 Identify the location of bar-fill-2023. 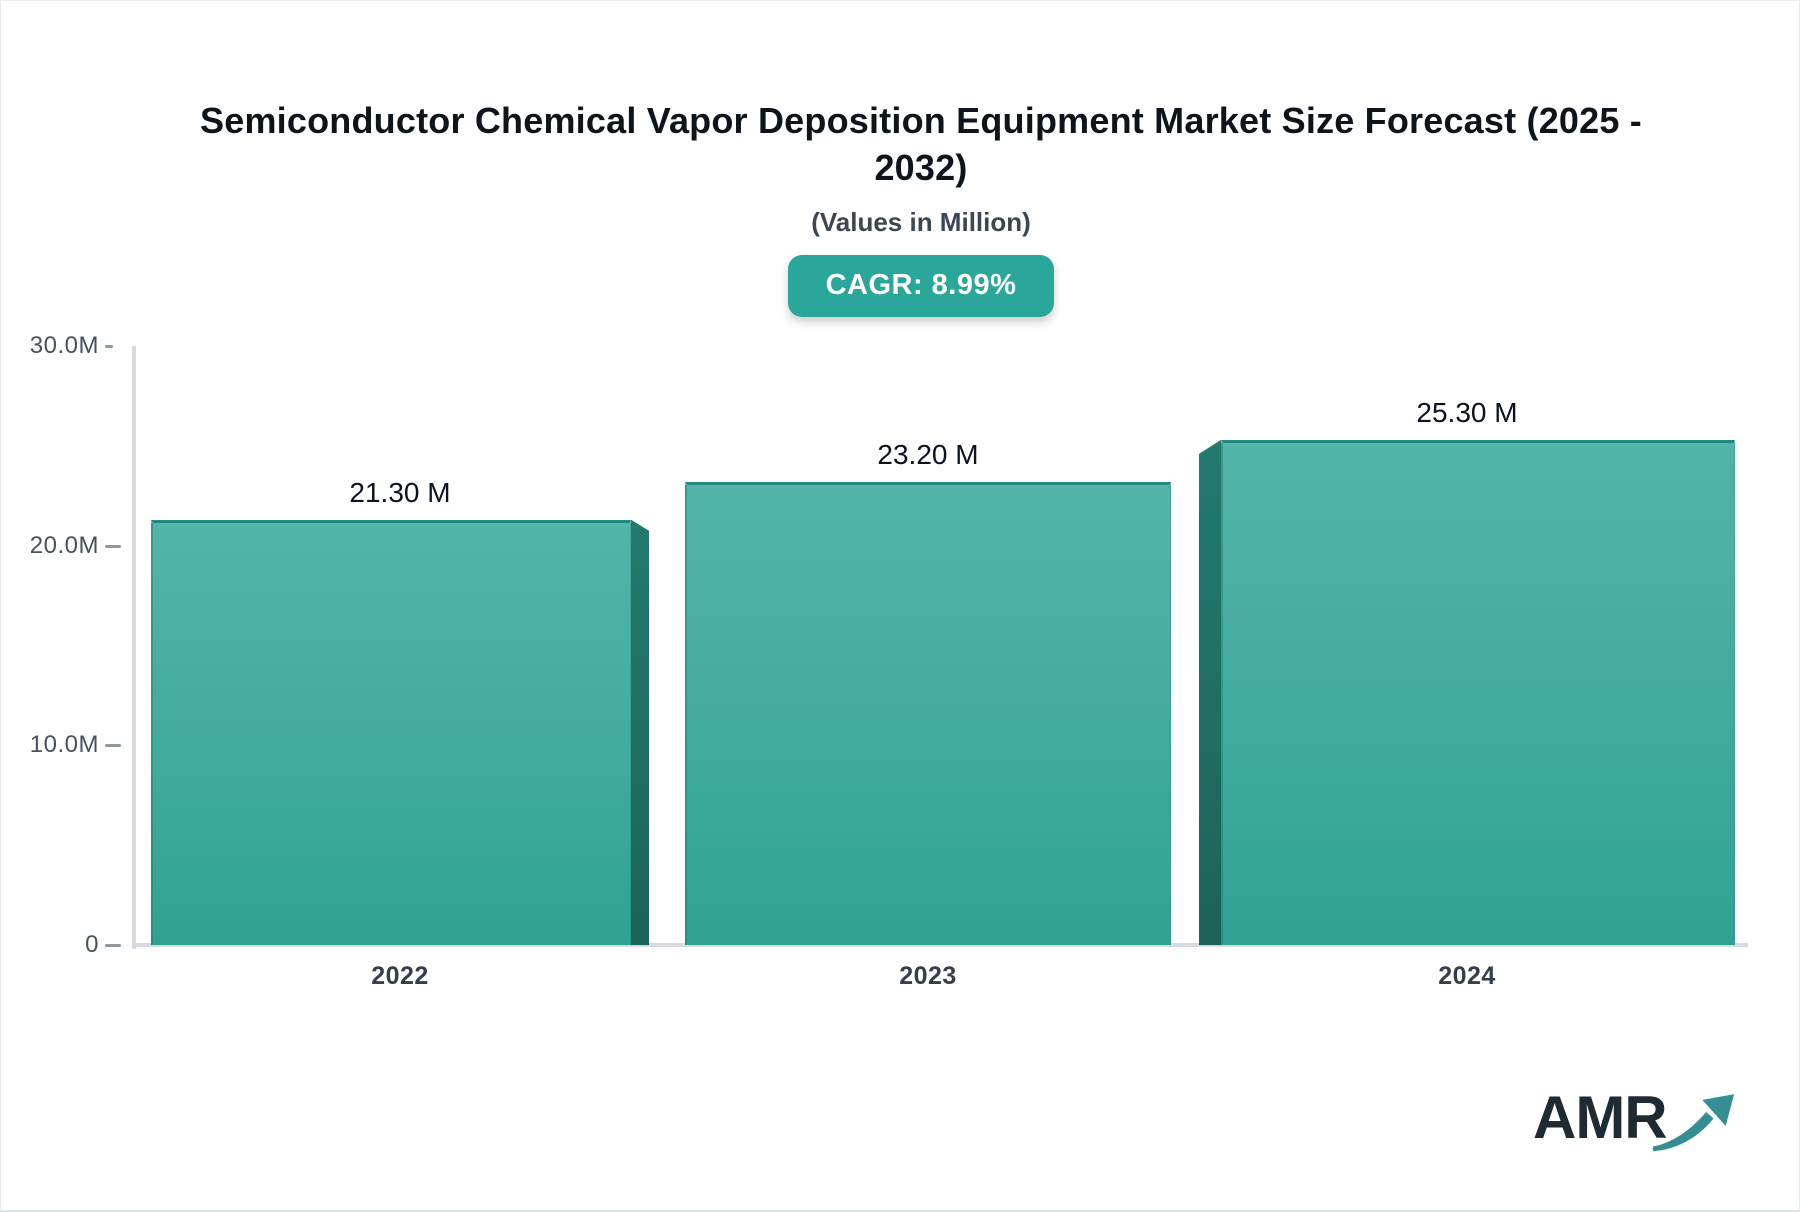
(928, 713).